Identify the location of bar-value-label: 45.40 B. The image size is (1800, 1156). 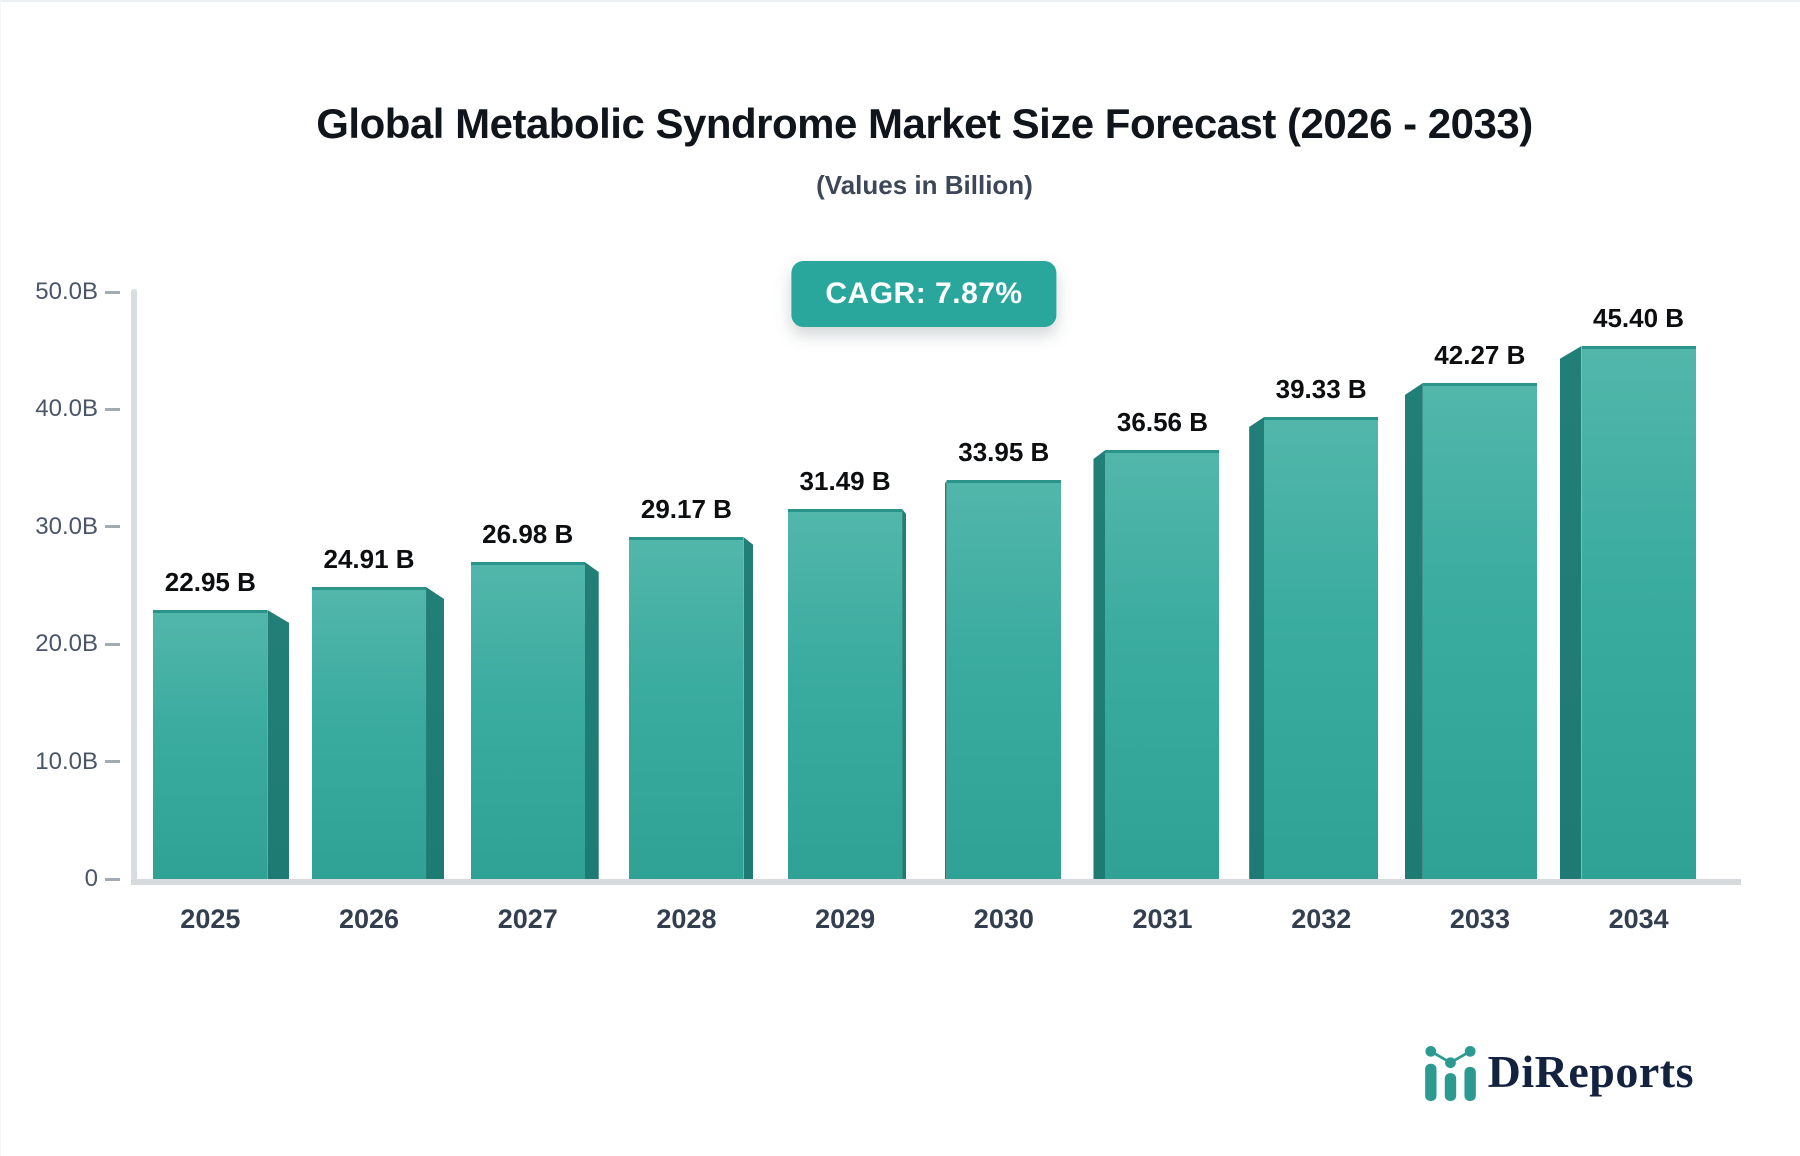
(1638, 318).